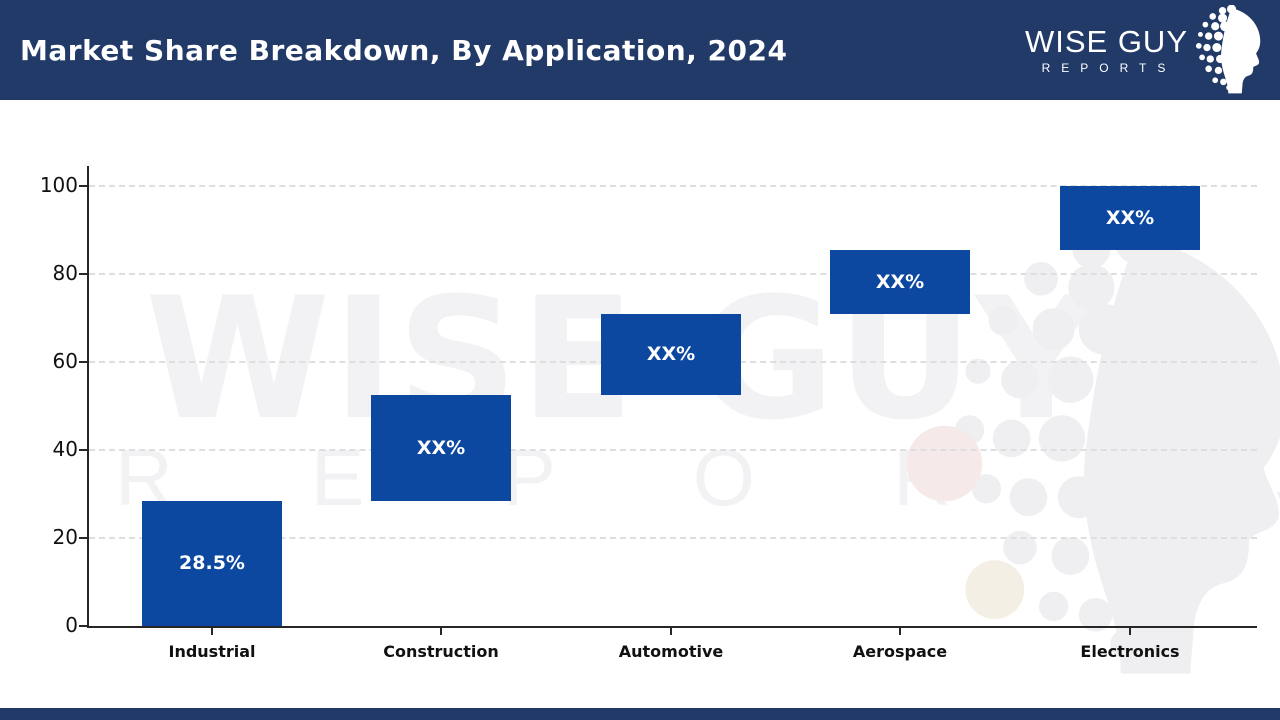 This screenshot has width=1280, height=720. Describe the element at coordinates (65, 449) in the screenshot. I see `y-tick-label: 40` at that location.